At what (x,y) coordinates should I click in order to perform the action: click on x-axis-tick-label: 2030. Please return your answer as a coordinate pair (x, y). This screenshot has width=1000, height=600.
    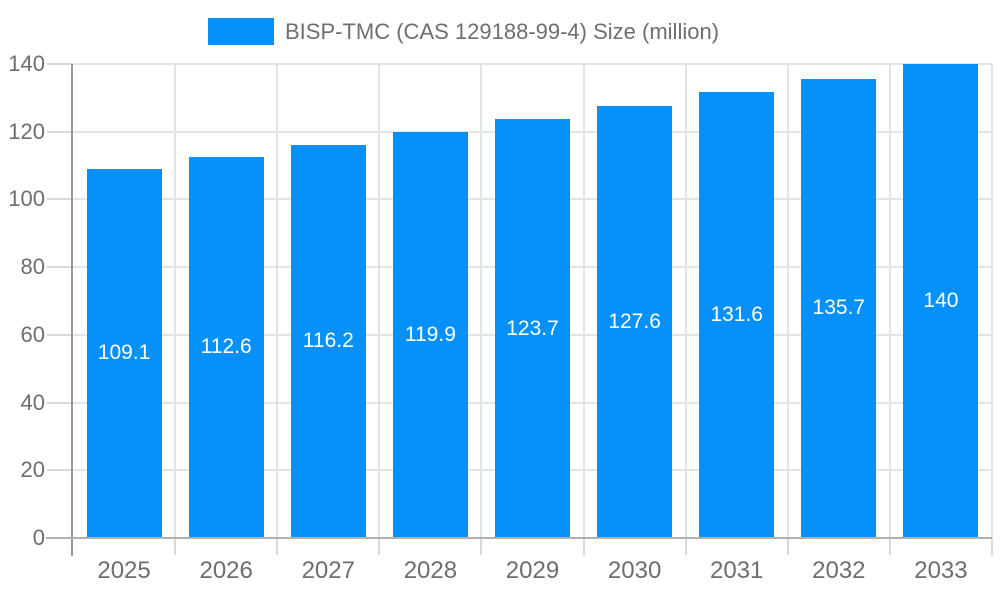
    Looking at the image, I should click on (634, 570).